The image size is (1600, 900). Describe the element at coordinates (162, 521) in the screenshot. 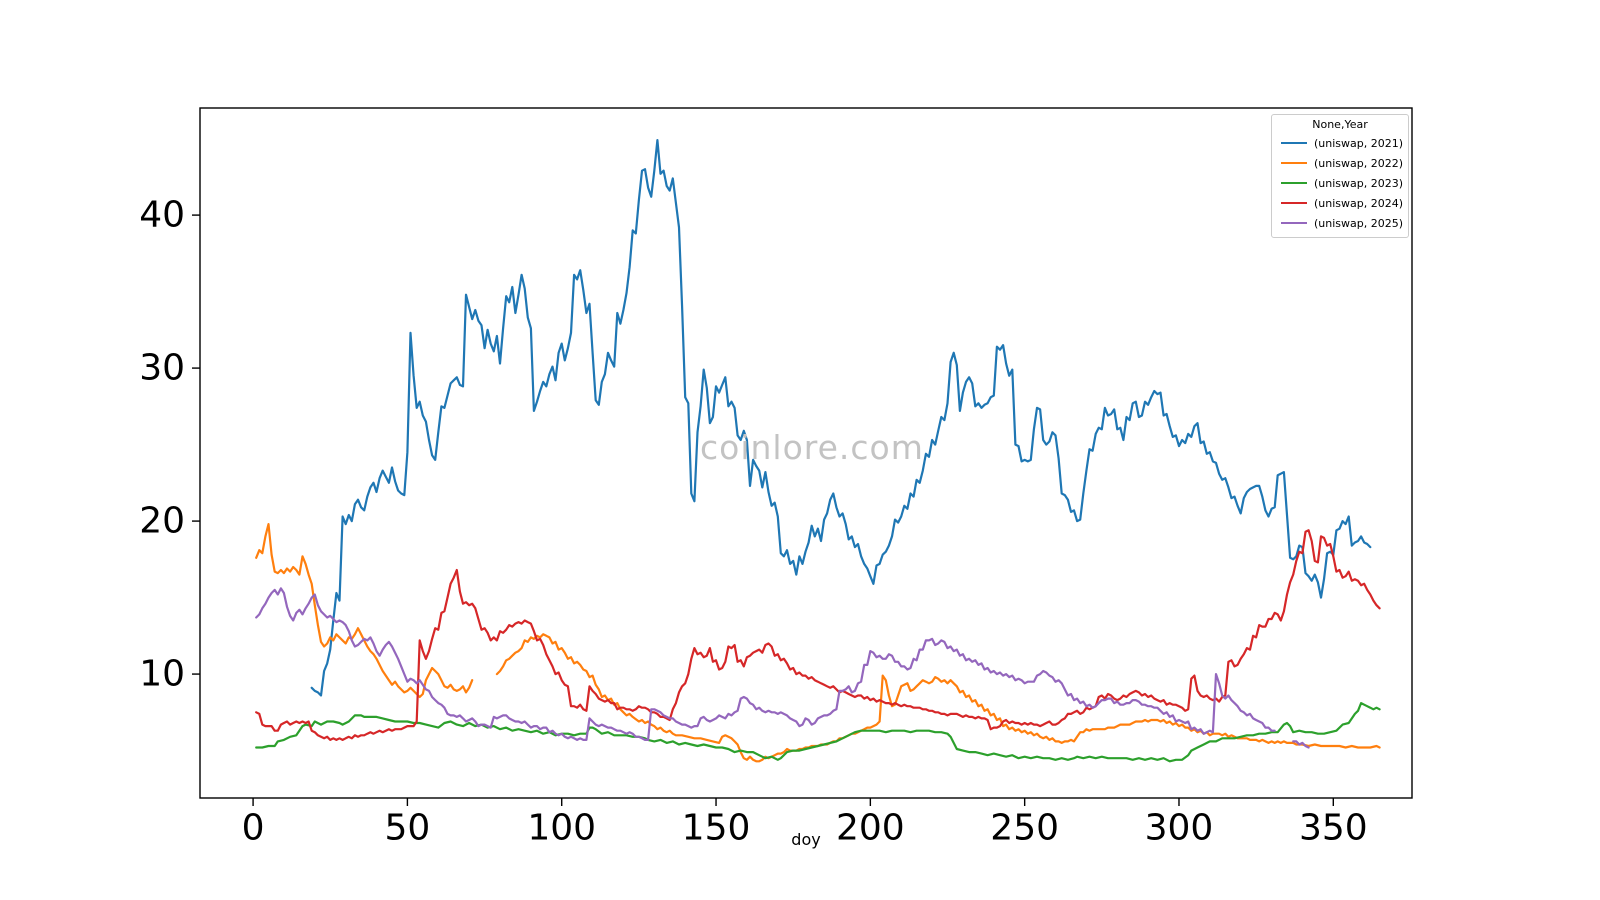

I see `y-tick-label: 20` at that location.